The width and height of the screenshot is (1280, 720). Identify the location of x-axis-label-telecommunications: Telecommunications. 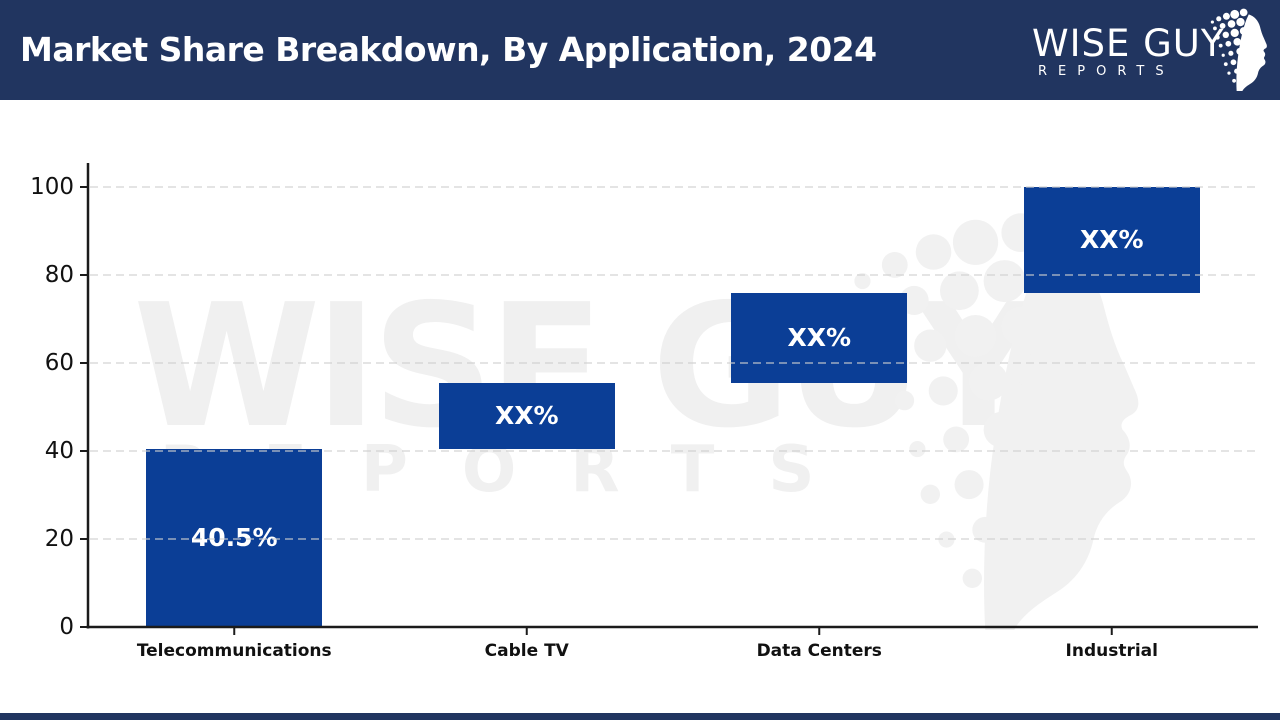
(234, 651).